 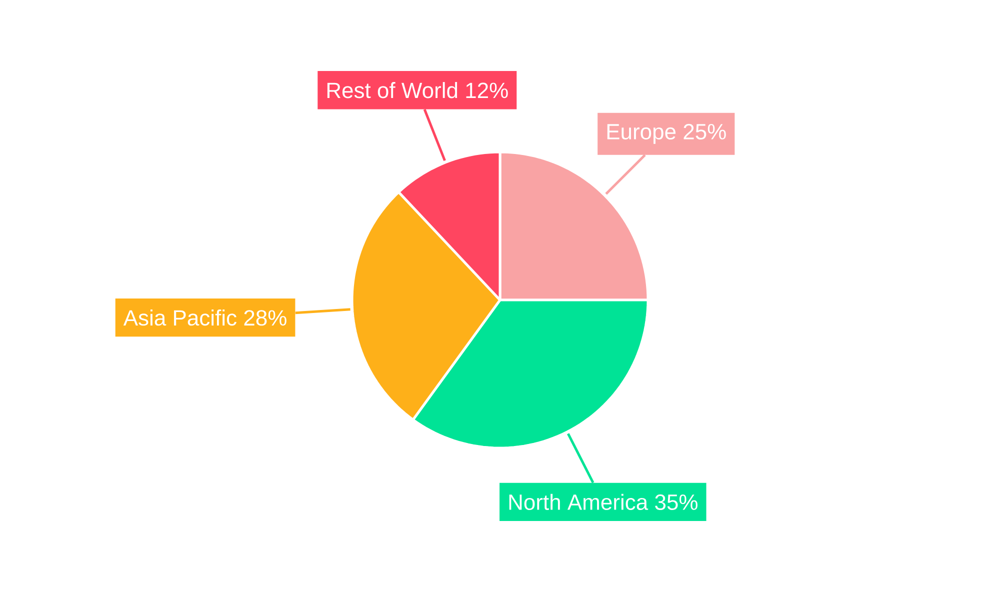 What do you see at coordinates (676, 502) in the screenshot?
I see `data-label: 35%` at bounding box center [676, 502].